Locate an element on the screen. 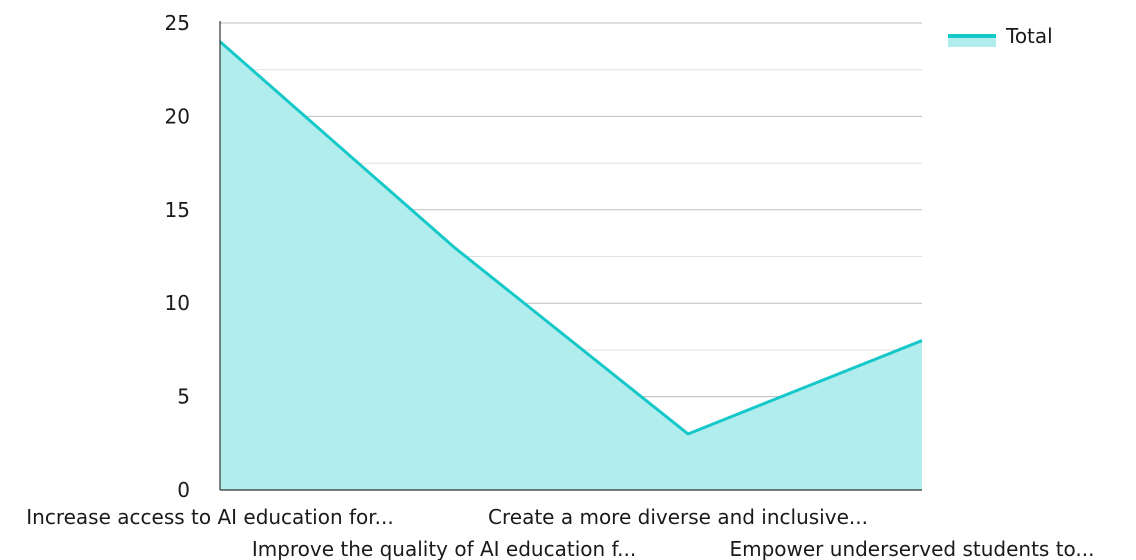  y-tick-label: 25 is located at coordinates (177, 23).